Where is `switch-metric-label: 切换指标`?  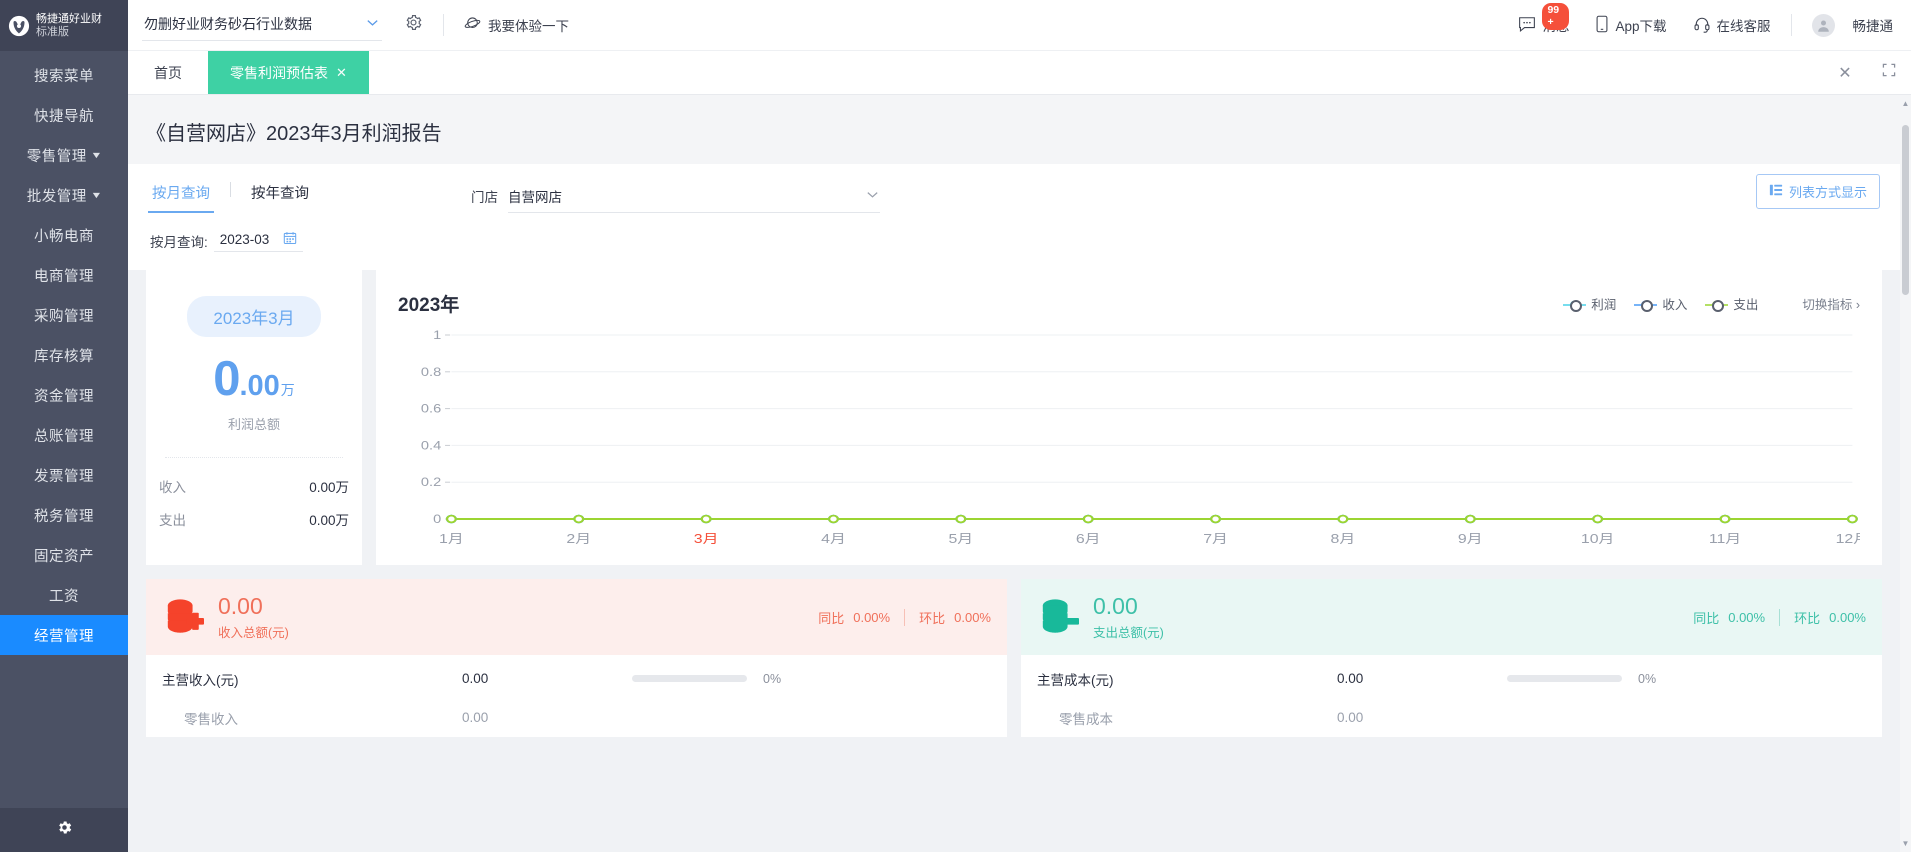 switch-metric-label: 切换指标 is located at coordinates (1827, 305).